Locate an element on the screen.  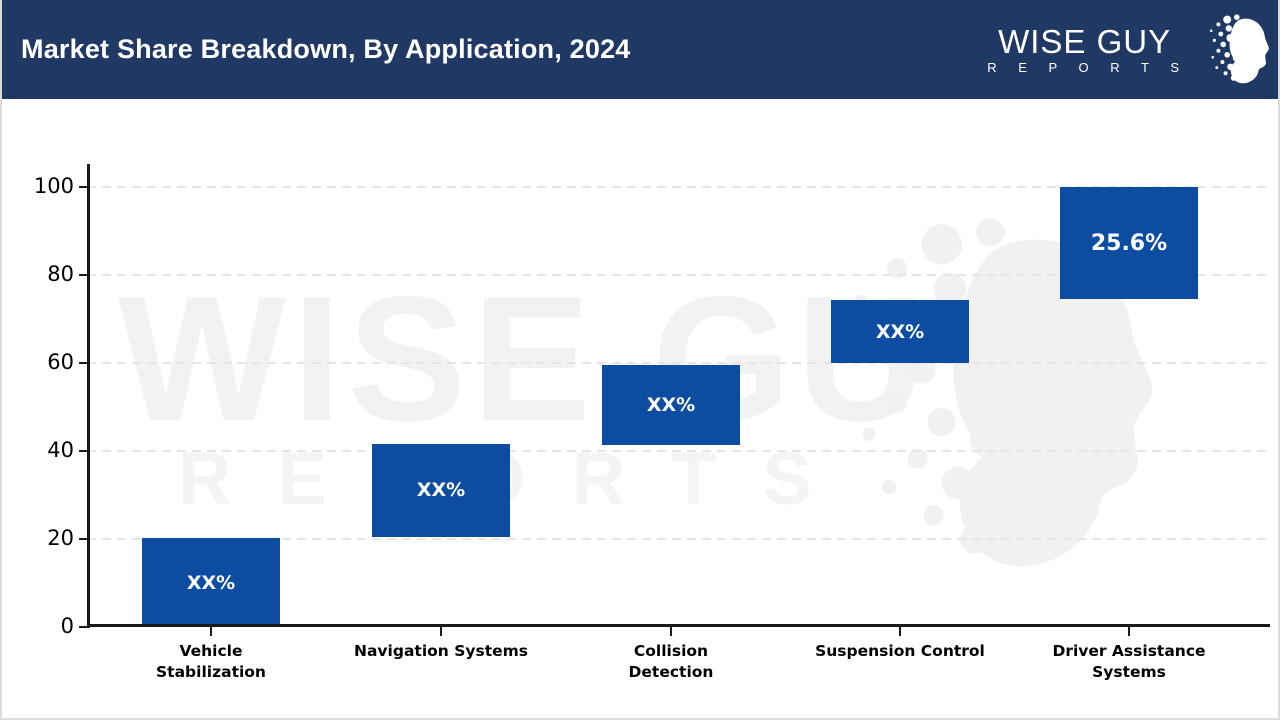
x-axis is located at coordinates (678, 625).